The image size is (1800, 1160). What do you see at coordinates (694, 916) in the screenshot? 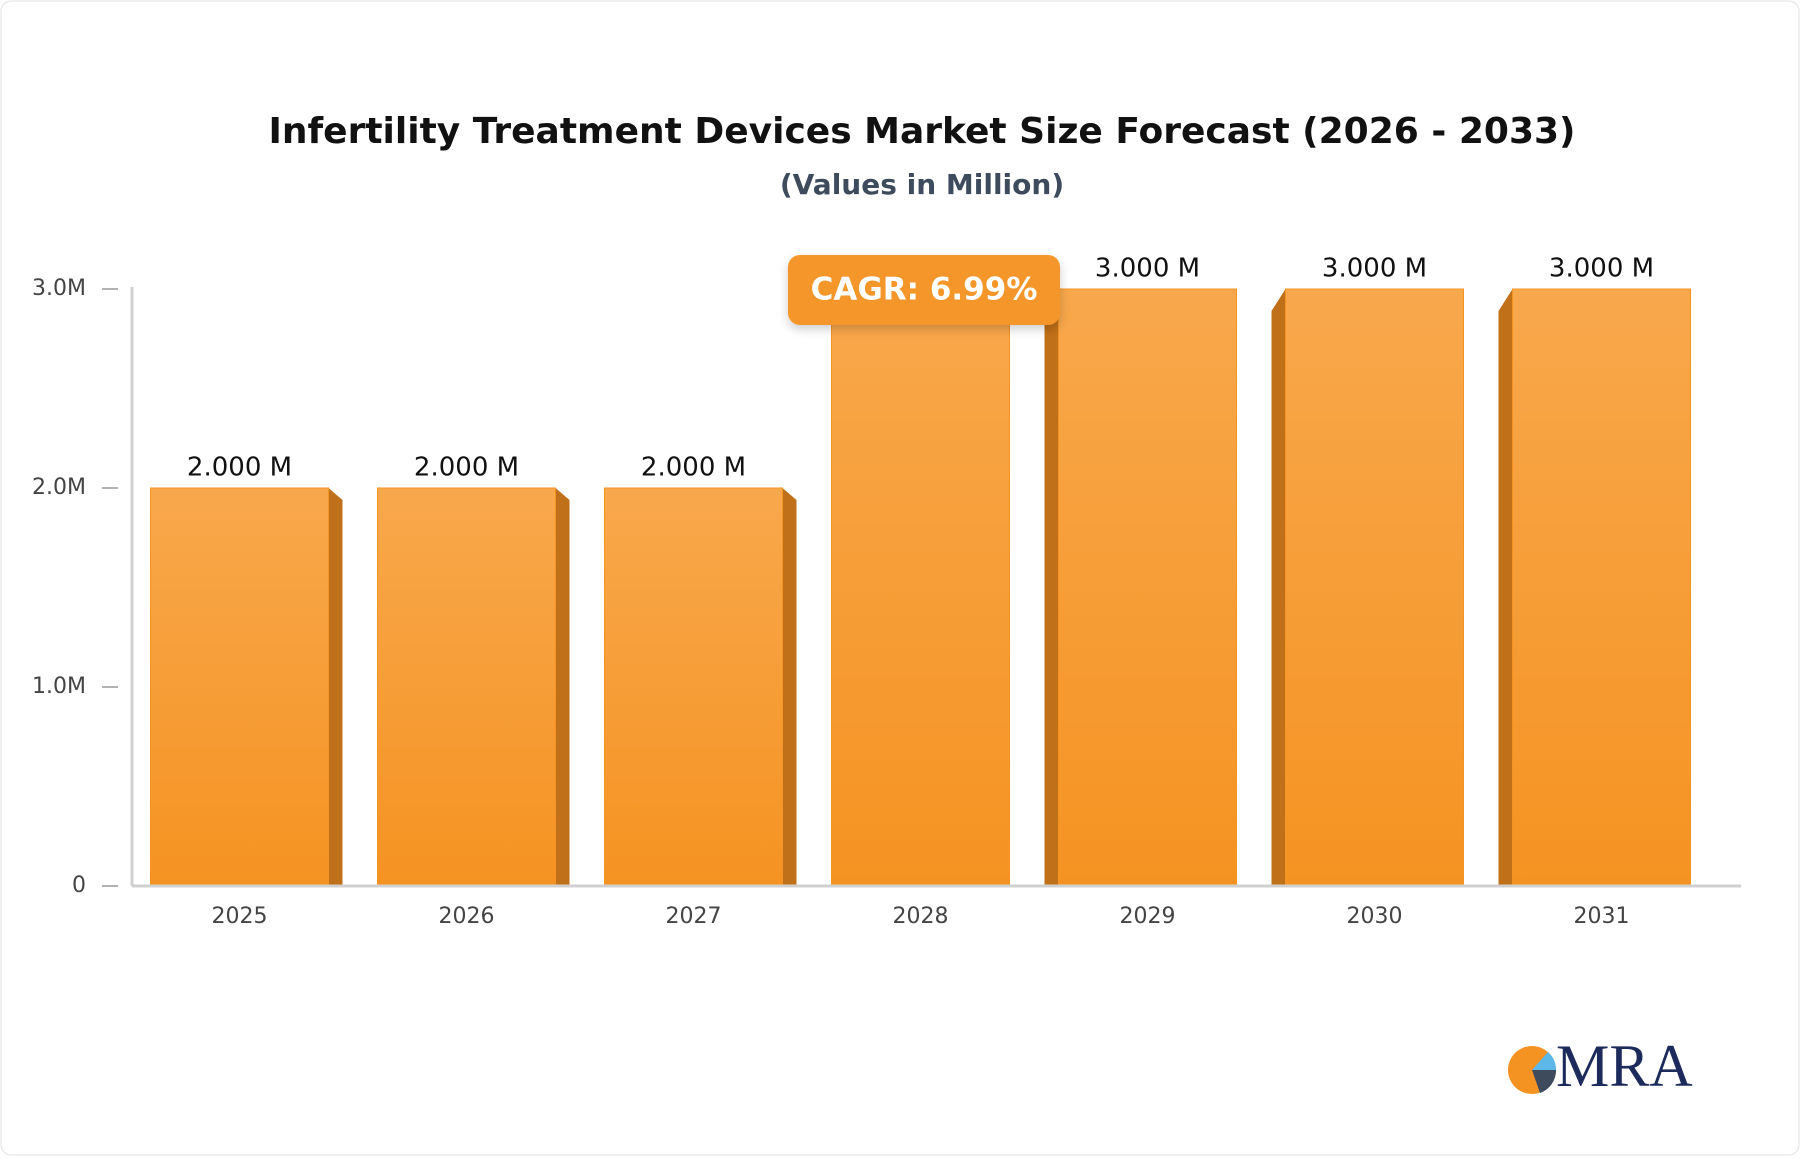
I see `x-tick-label: 2027` at bounding box center [694, 916].